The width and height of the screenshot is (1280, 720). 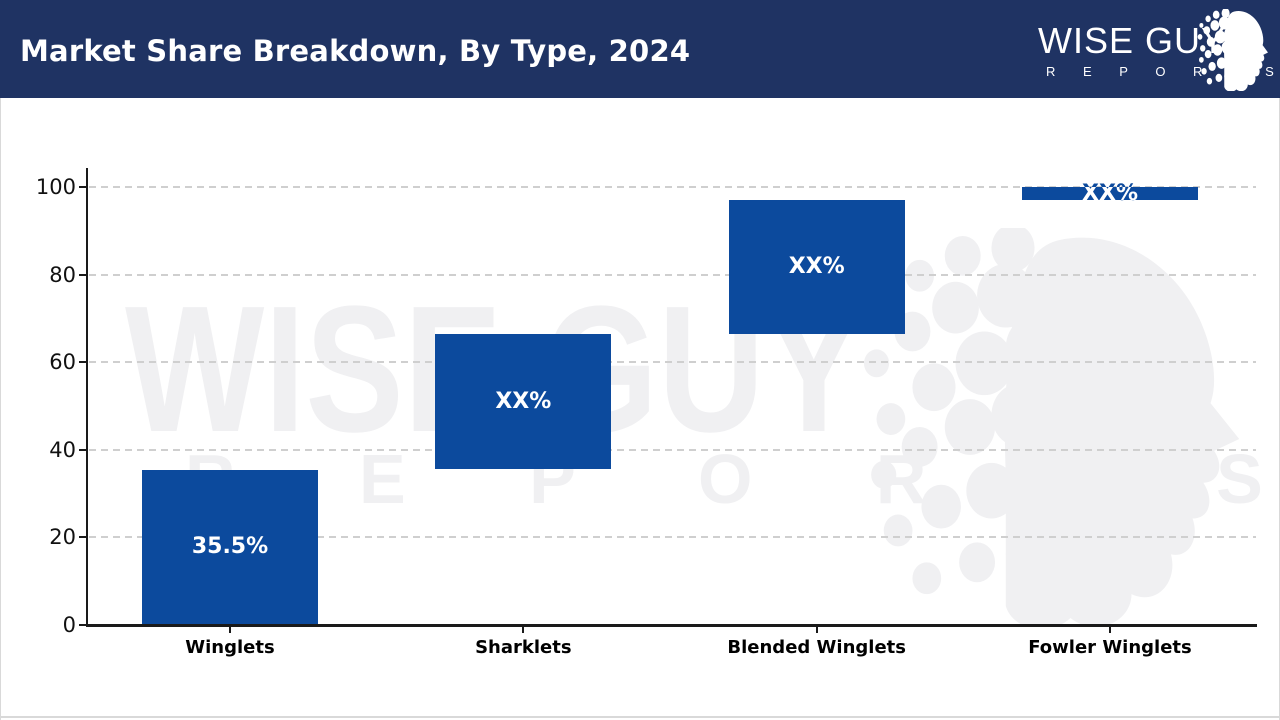 I want to click on y-tick-label-80: 80, so click(x=62, y=274).